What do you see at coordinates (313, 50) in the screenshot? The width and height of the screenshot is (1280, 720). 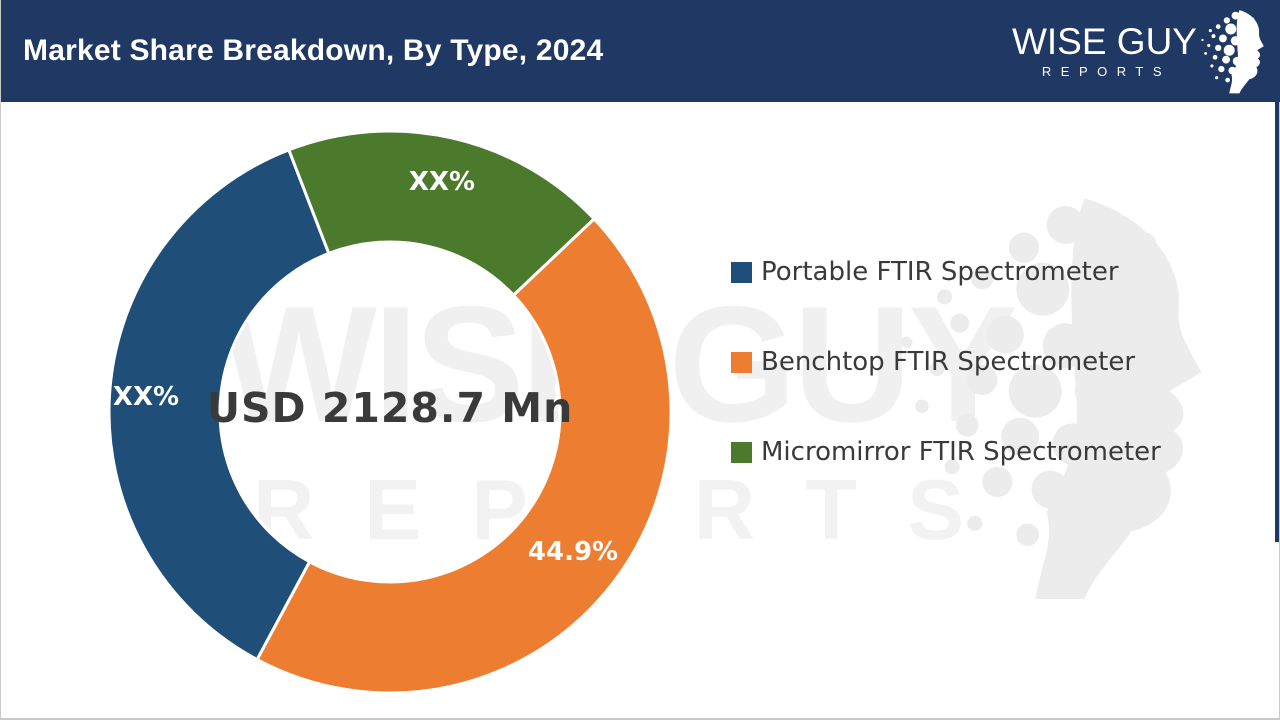 I see `page-title: Market Share Breakdown, By Type, 2024` at bounding box center [313, 50].